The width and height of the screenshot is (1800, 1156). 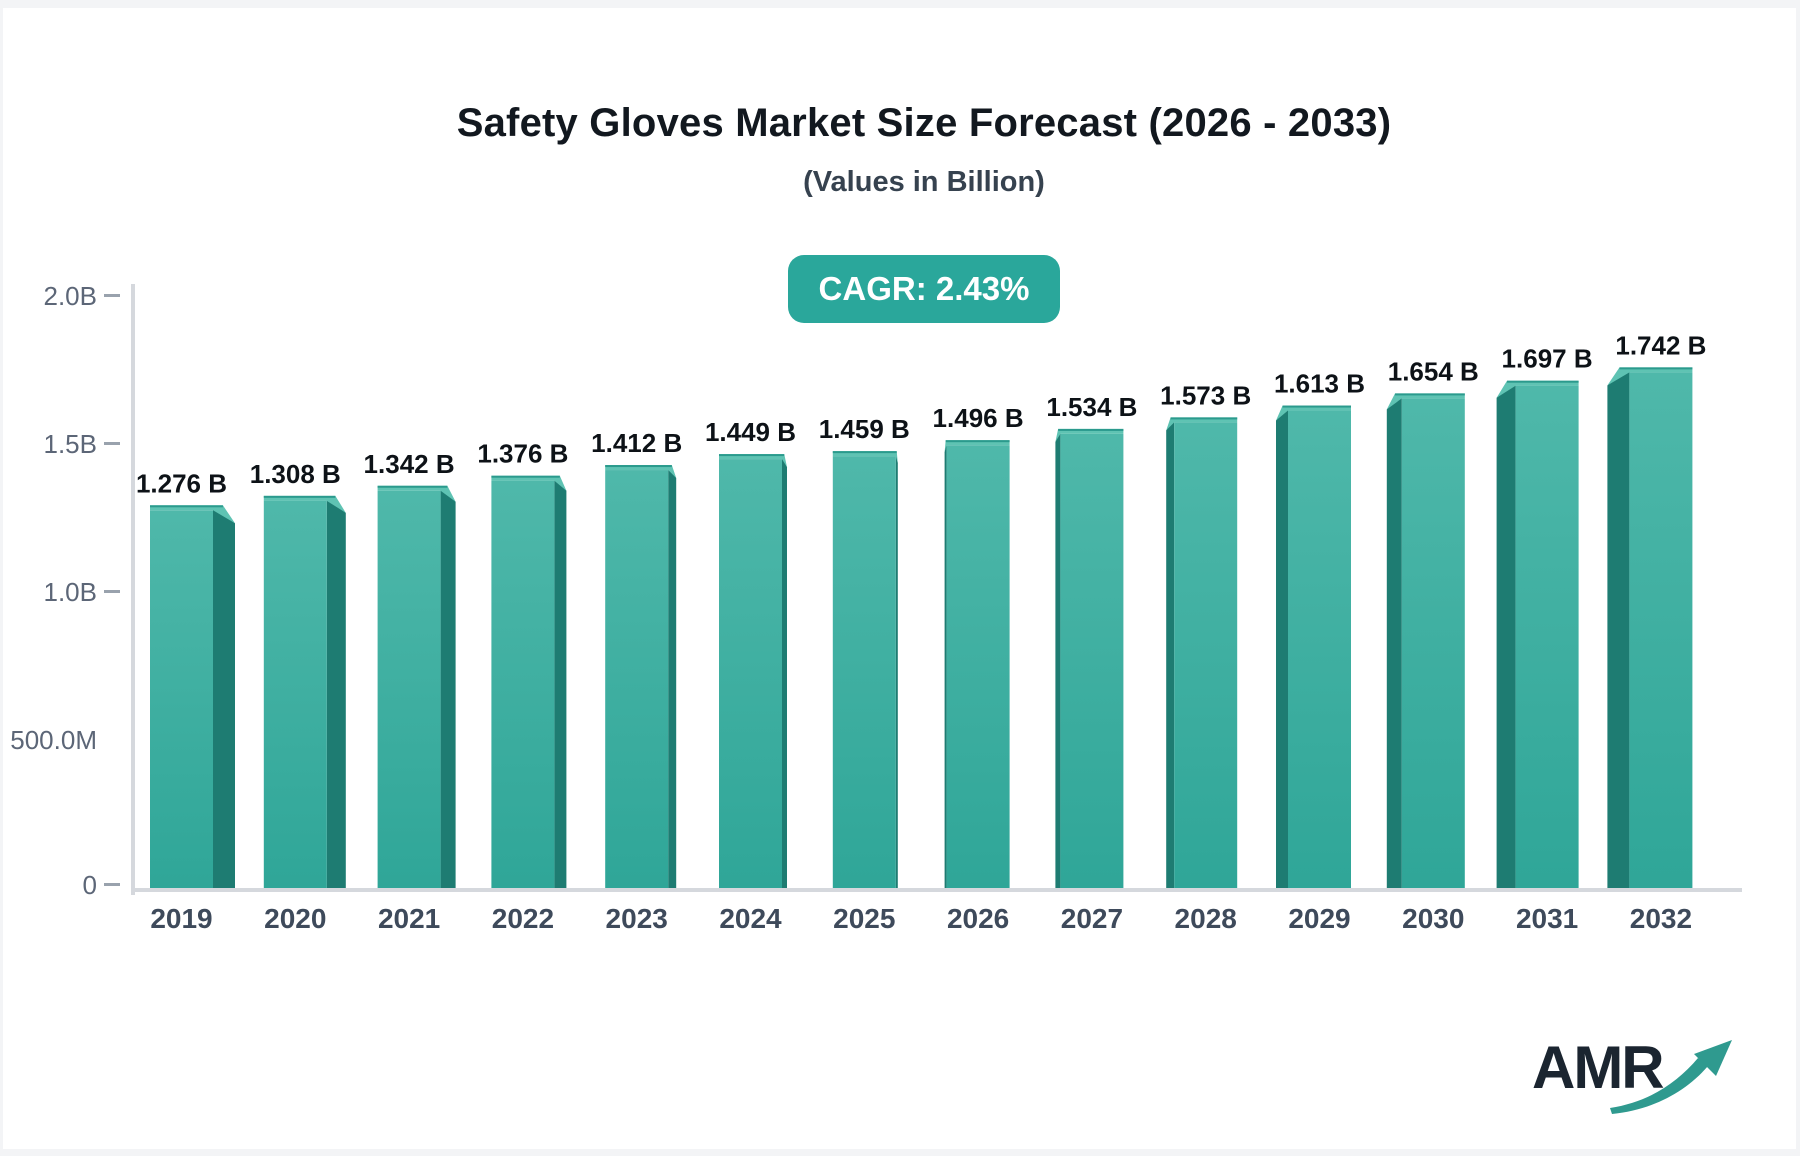 I want to click on bar-group-2029: 1.613 B 2029, so click(x=1319, y=651).